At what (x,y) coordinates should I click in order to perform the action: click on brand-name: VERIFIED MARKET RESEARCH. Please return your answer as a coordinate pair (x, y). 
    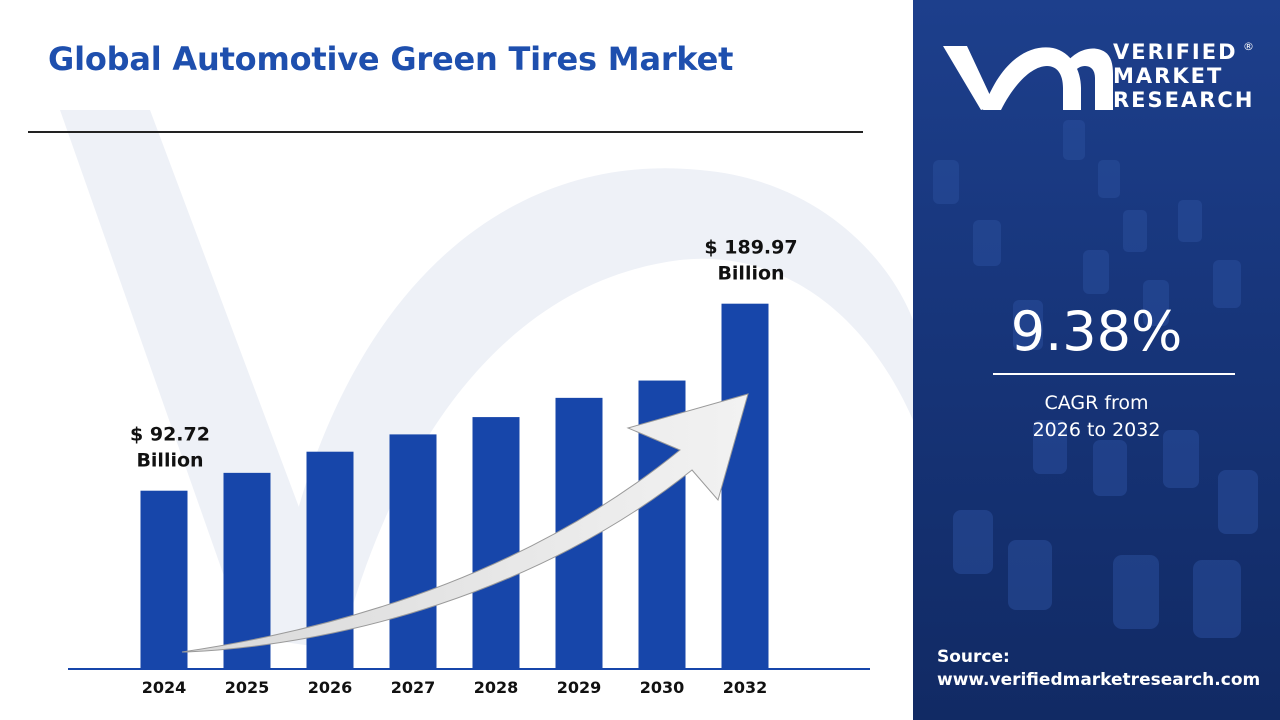
    Looking at the image, I should click on (1183, 76).